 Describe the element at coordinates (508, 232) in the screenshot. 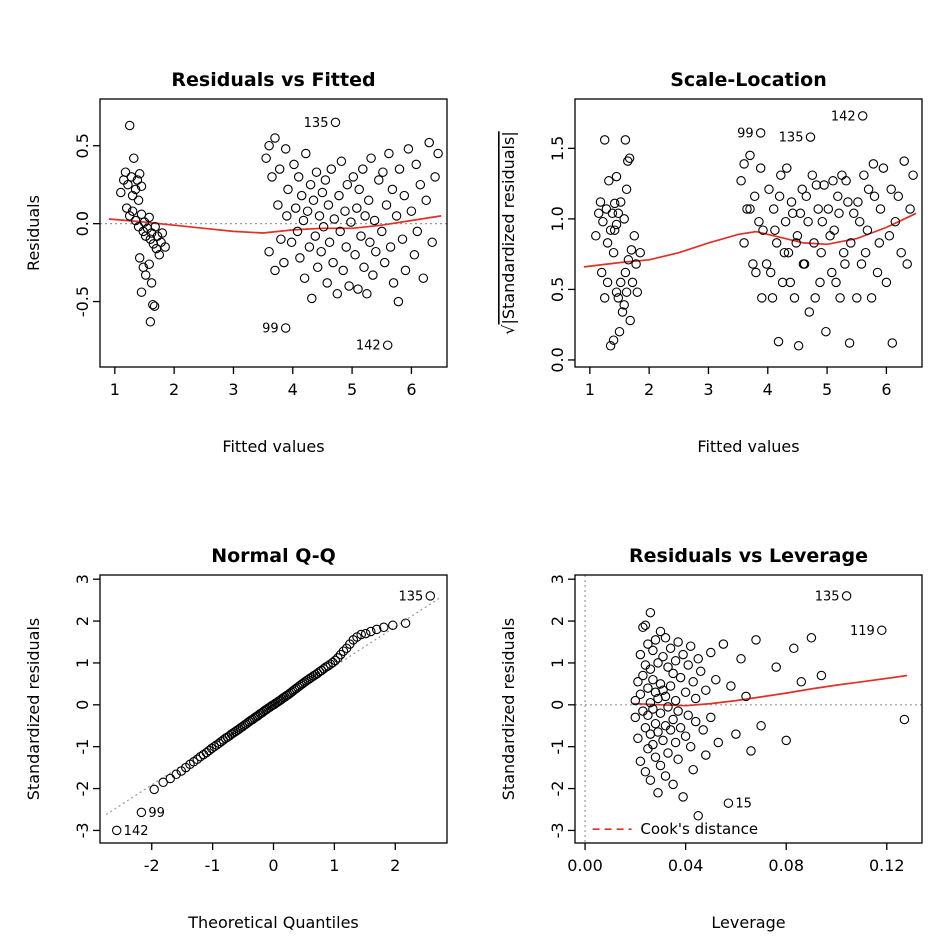

I see `y-axis-label: √|Standardized residuals|` at that location.